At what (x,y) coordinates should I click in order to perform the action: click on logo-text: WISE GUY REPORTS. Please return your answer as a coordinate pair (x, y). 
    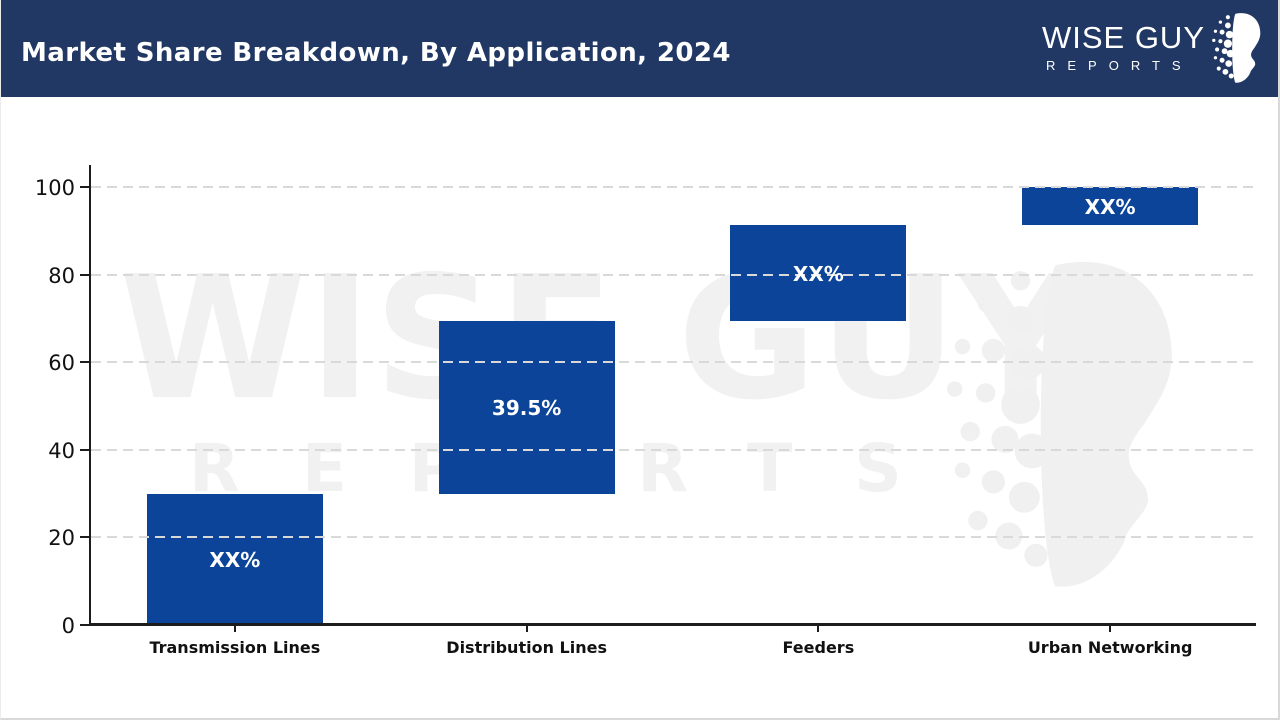
    Looking at the image, I should click on (1123, 46).